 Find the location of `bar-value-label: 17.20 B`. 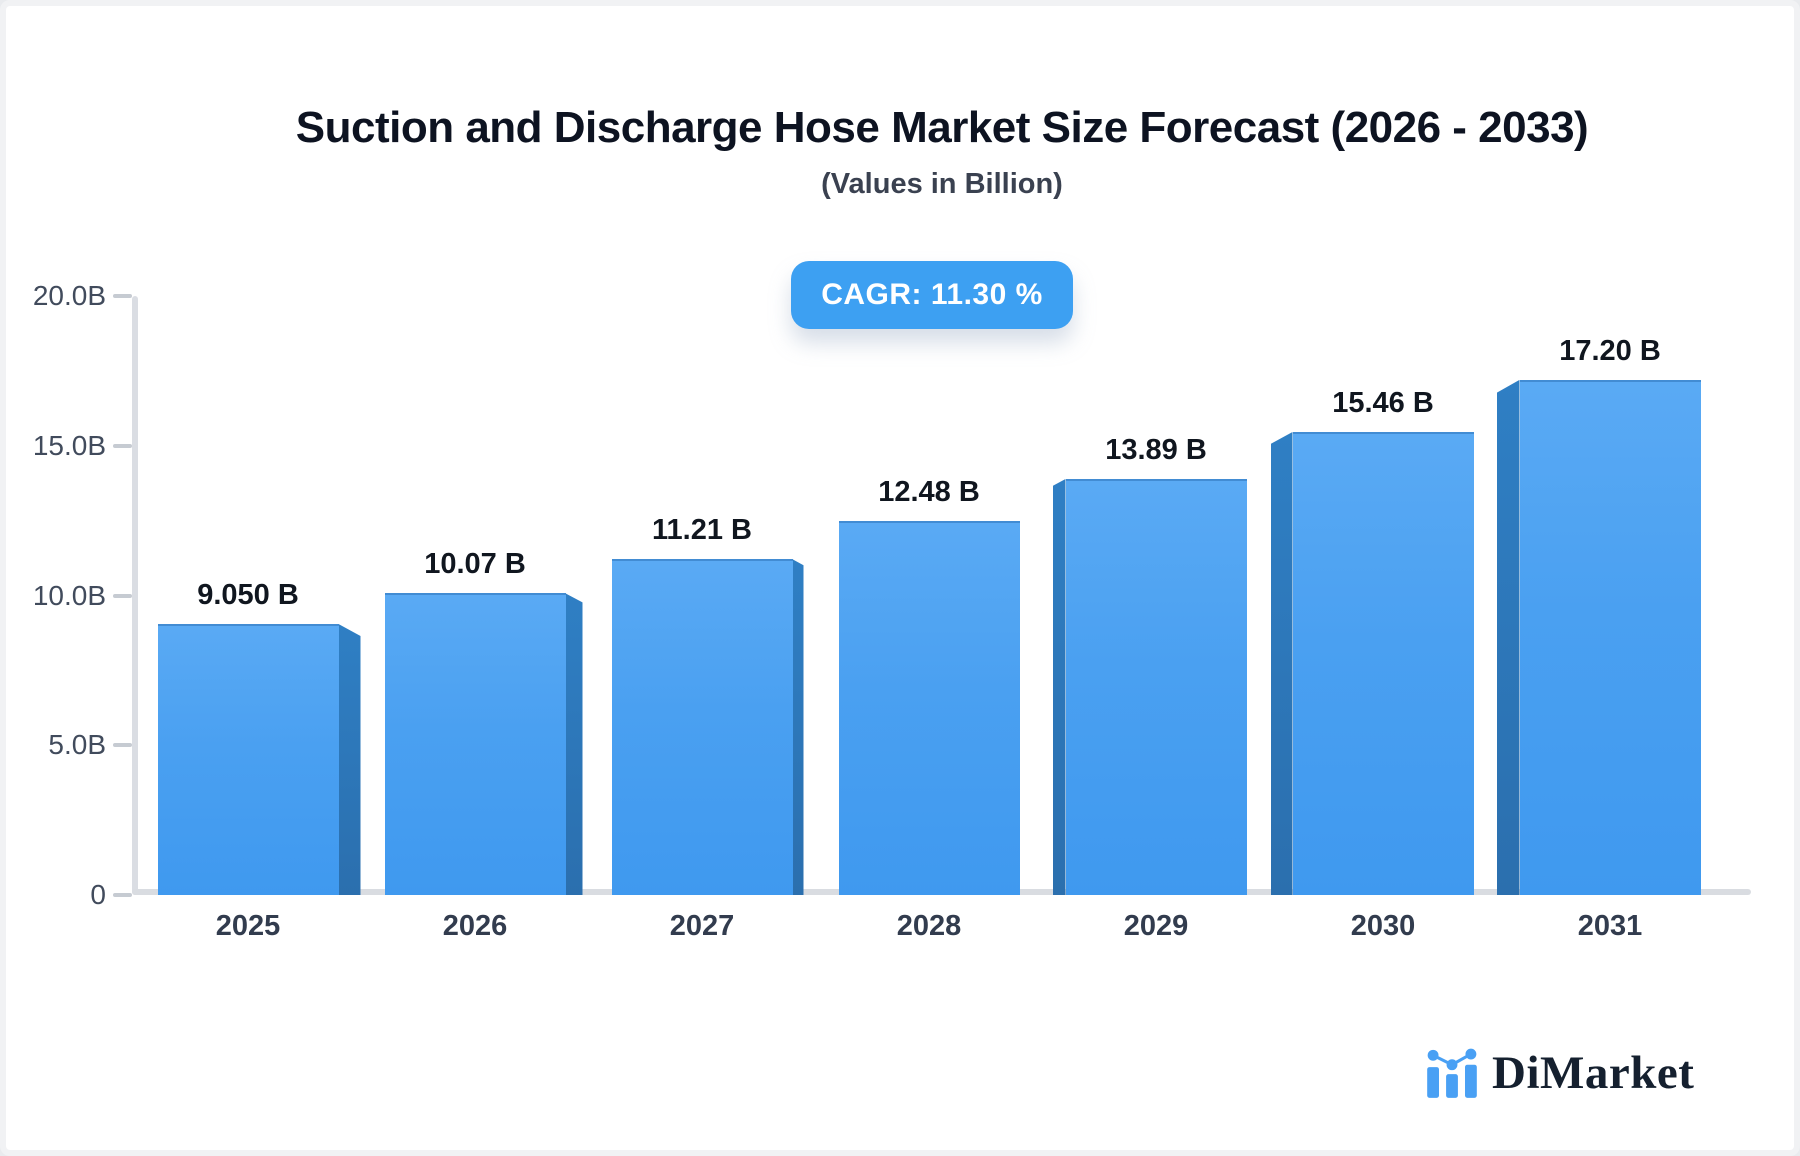

bar-value-label: 17.20 B is located at coordinates (1610, 350).